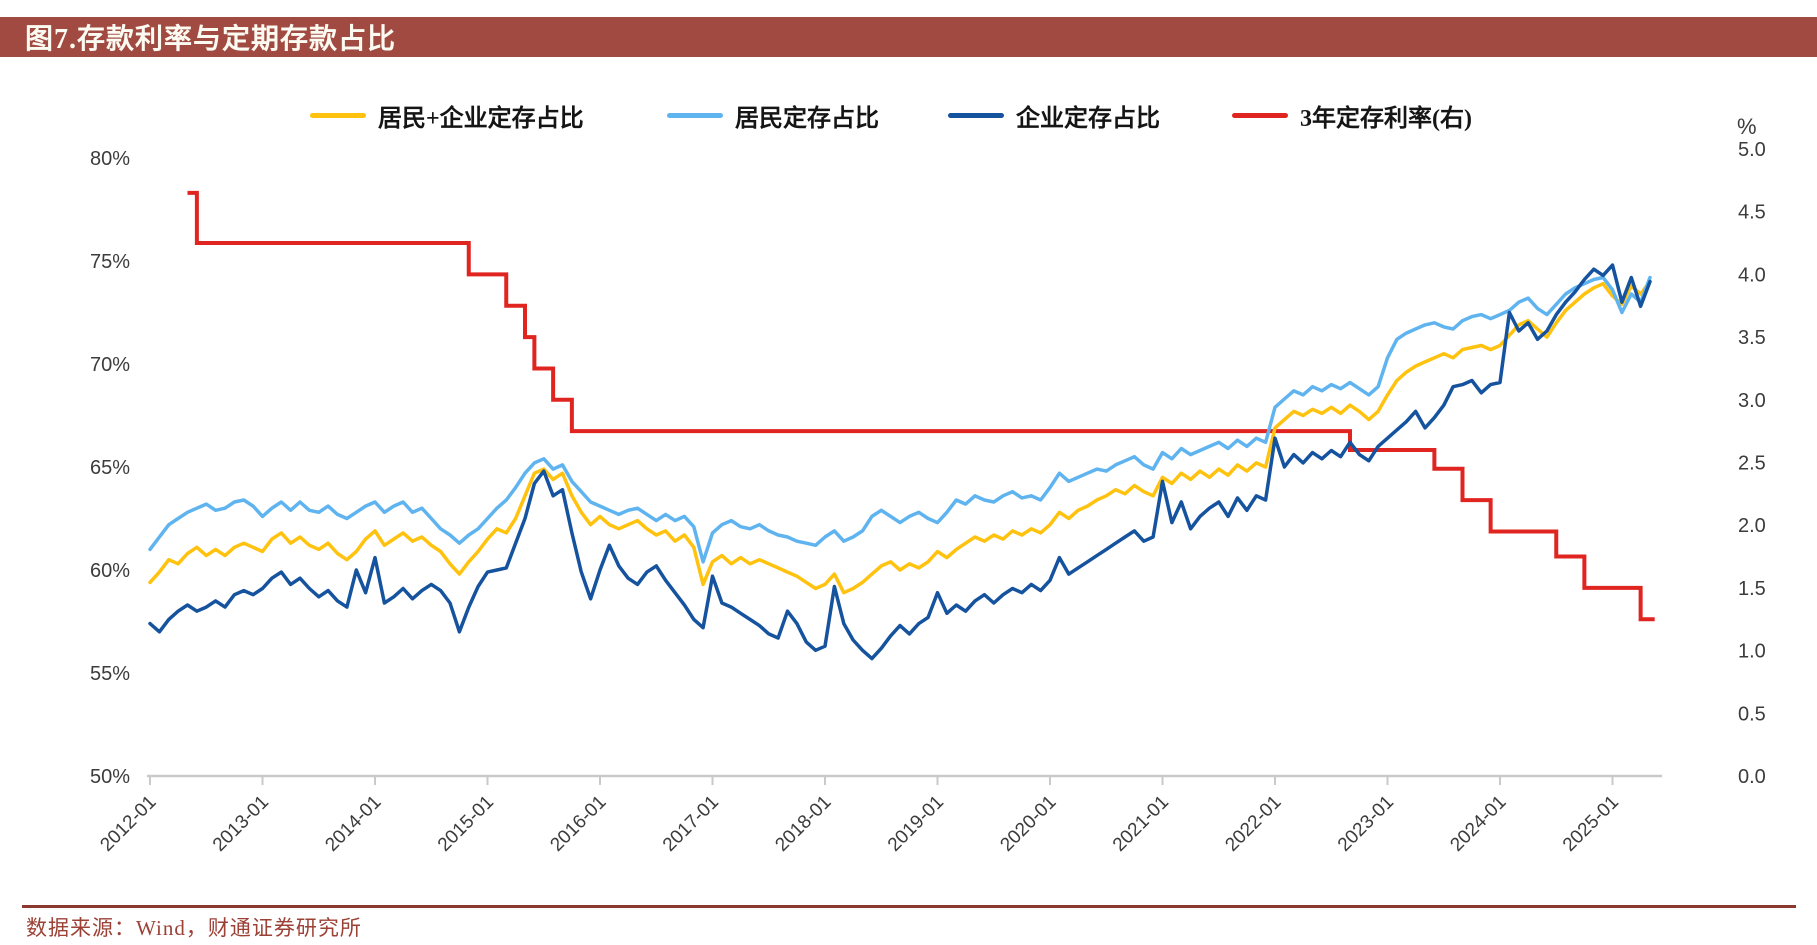  I want to click on x-axis-tick-label: 2022-01, so click(1253, 824).